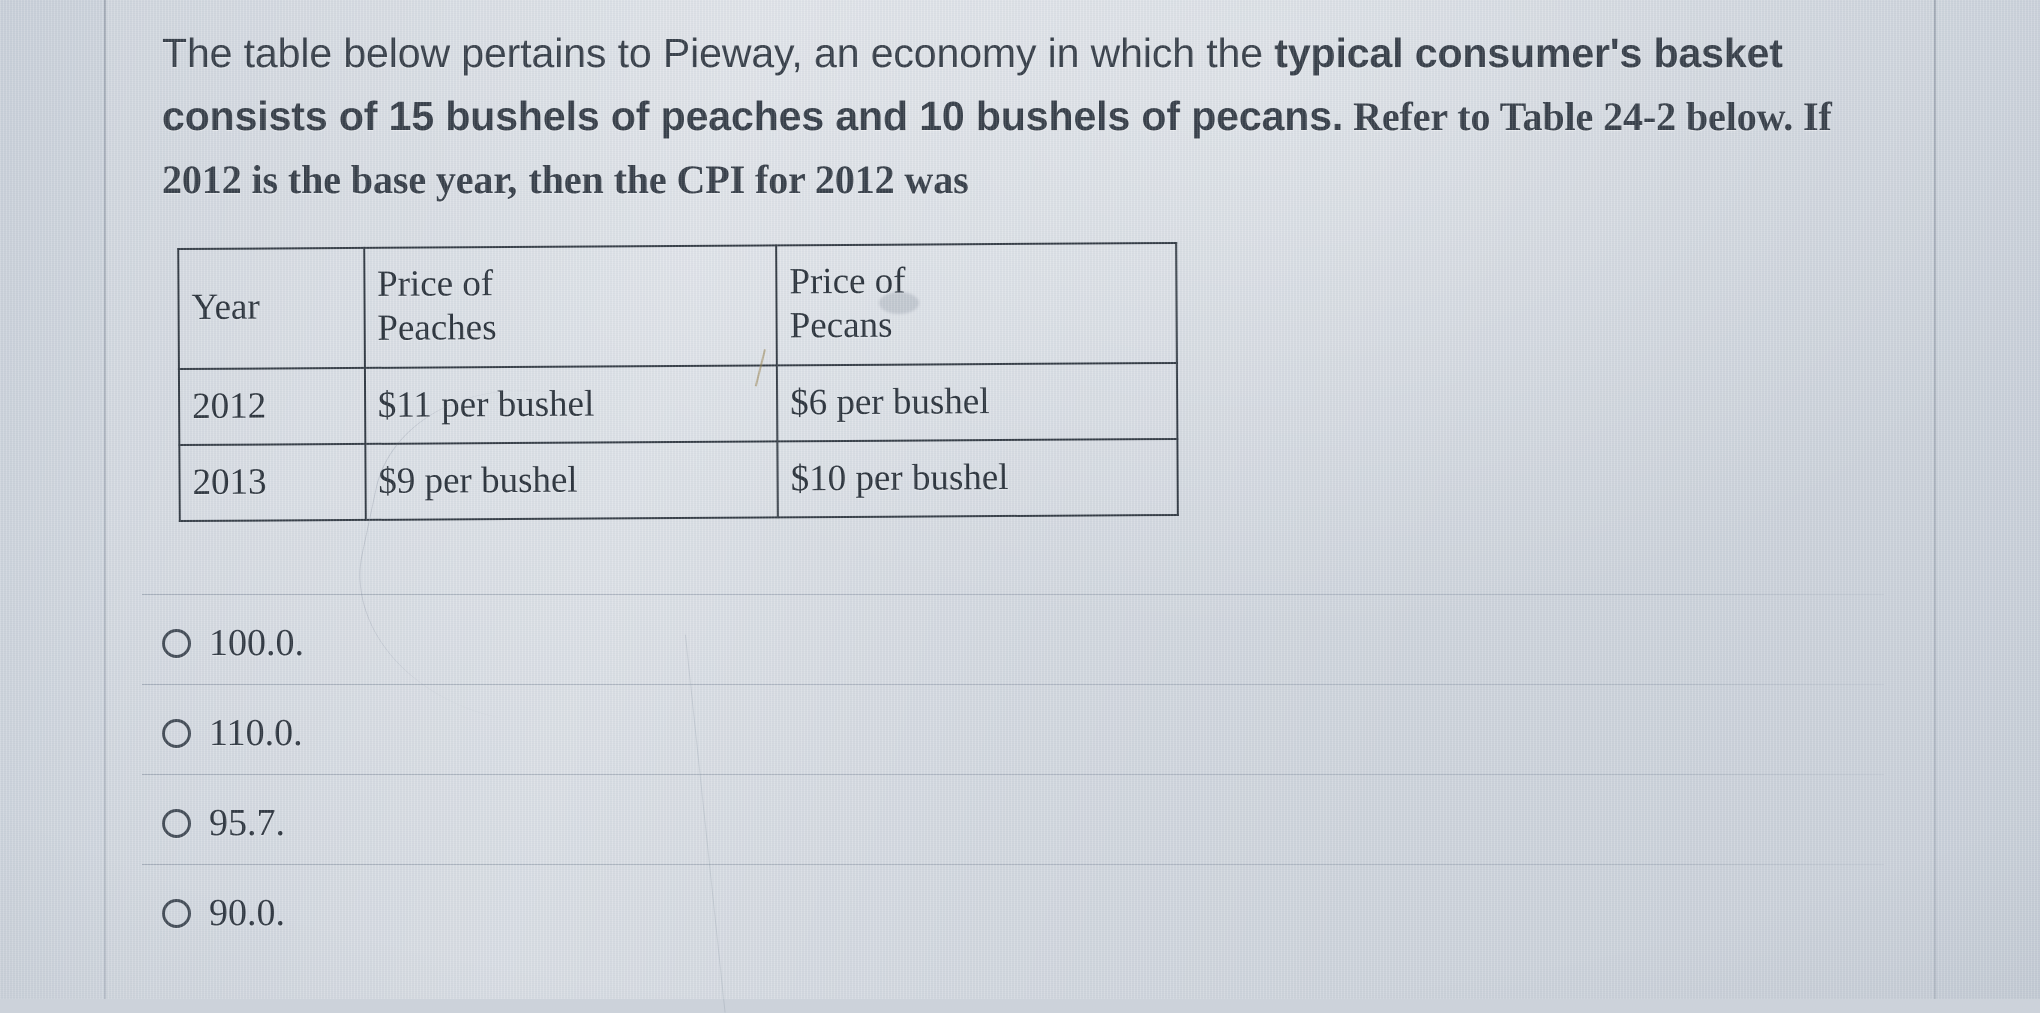  What do you see at coordinates (1019, 729) in the screenshot?
I see `option-row-2: 110.0.` at bounding box center [1019, 729].